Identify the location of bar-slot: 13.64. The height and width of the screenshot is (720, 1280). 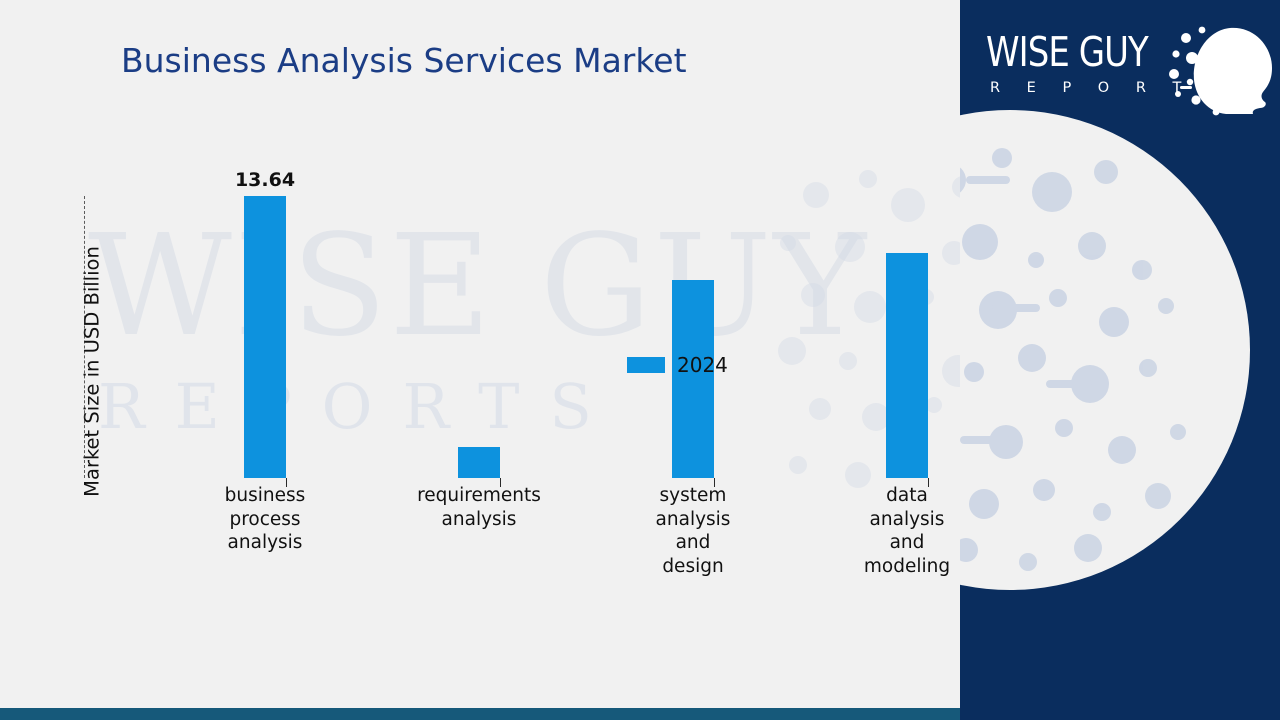
(265, 328).